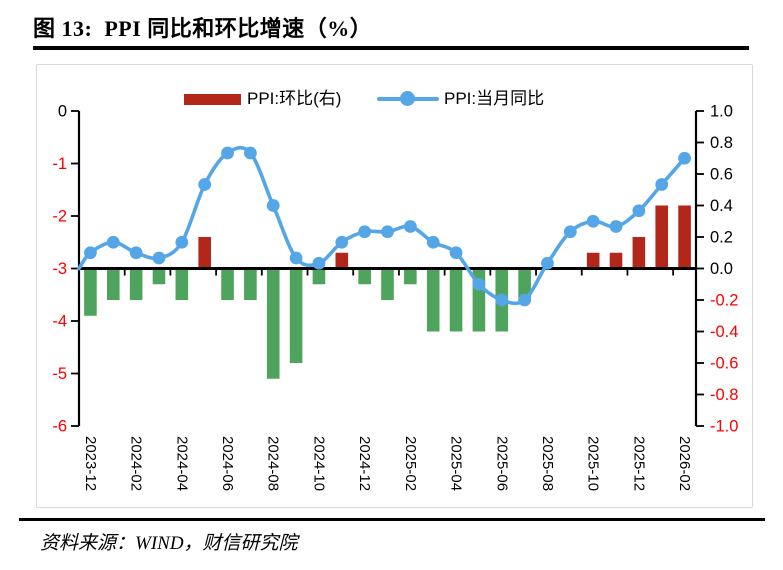  Describe the element at coordinates (391, 48) in the screenshot. I see `title-divider` at that location.